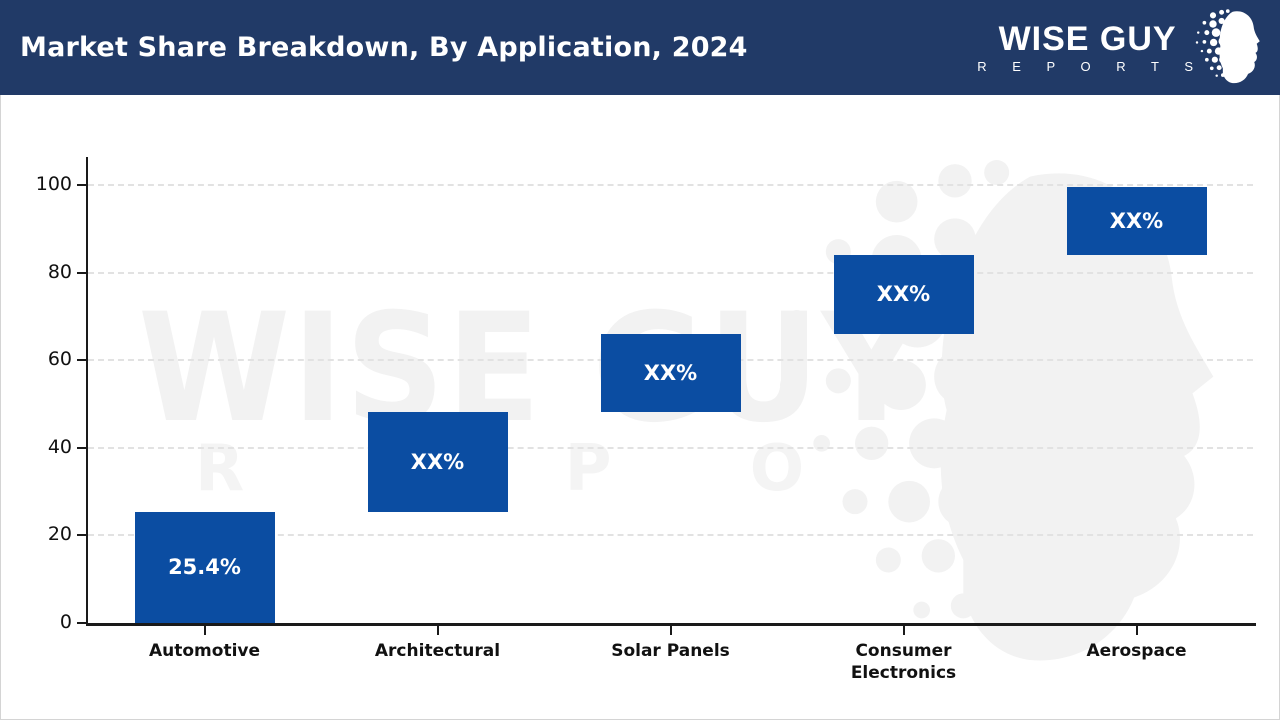  I want to click on bar-architectural: XX%, so click(437, 461).